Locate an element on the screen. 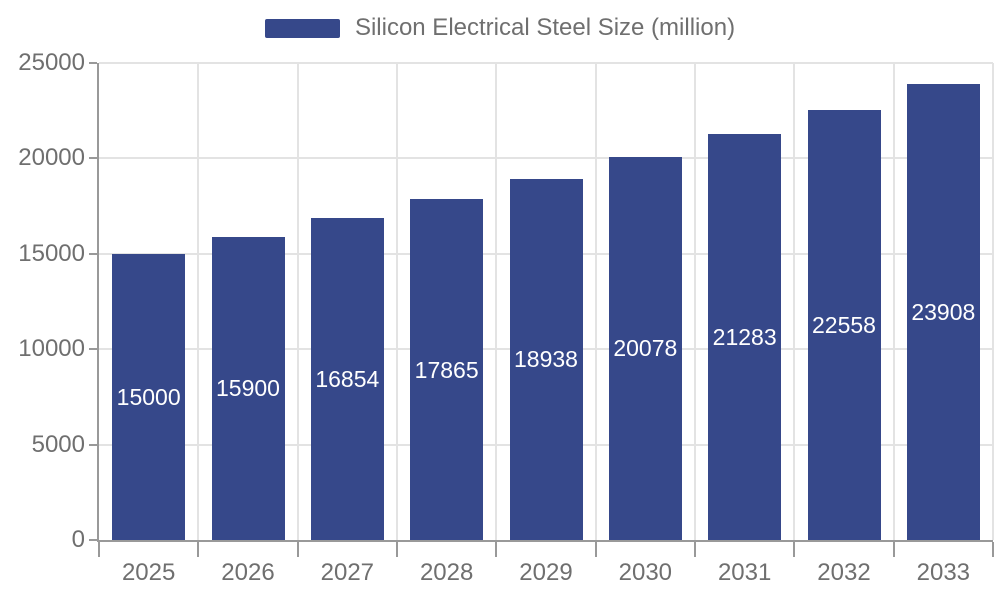 The width and height of the screenshot is (1000, 600). legend-label: Silicon Electrical Steel Size (million) is located at coordinates (545, 27).